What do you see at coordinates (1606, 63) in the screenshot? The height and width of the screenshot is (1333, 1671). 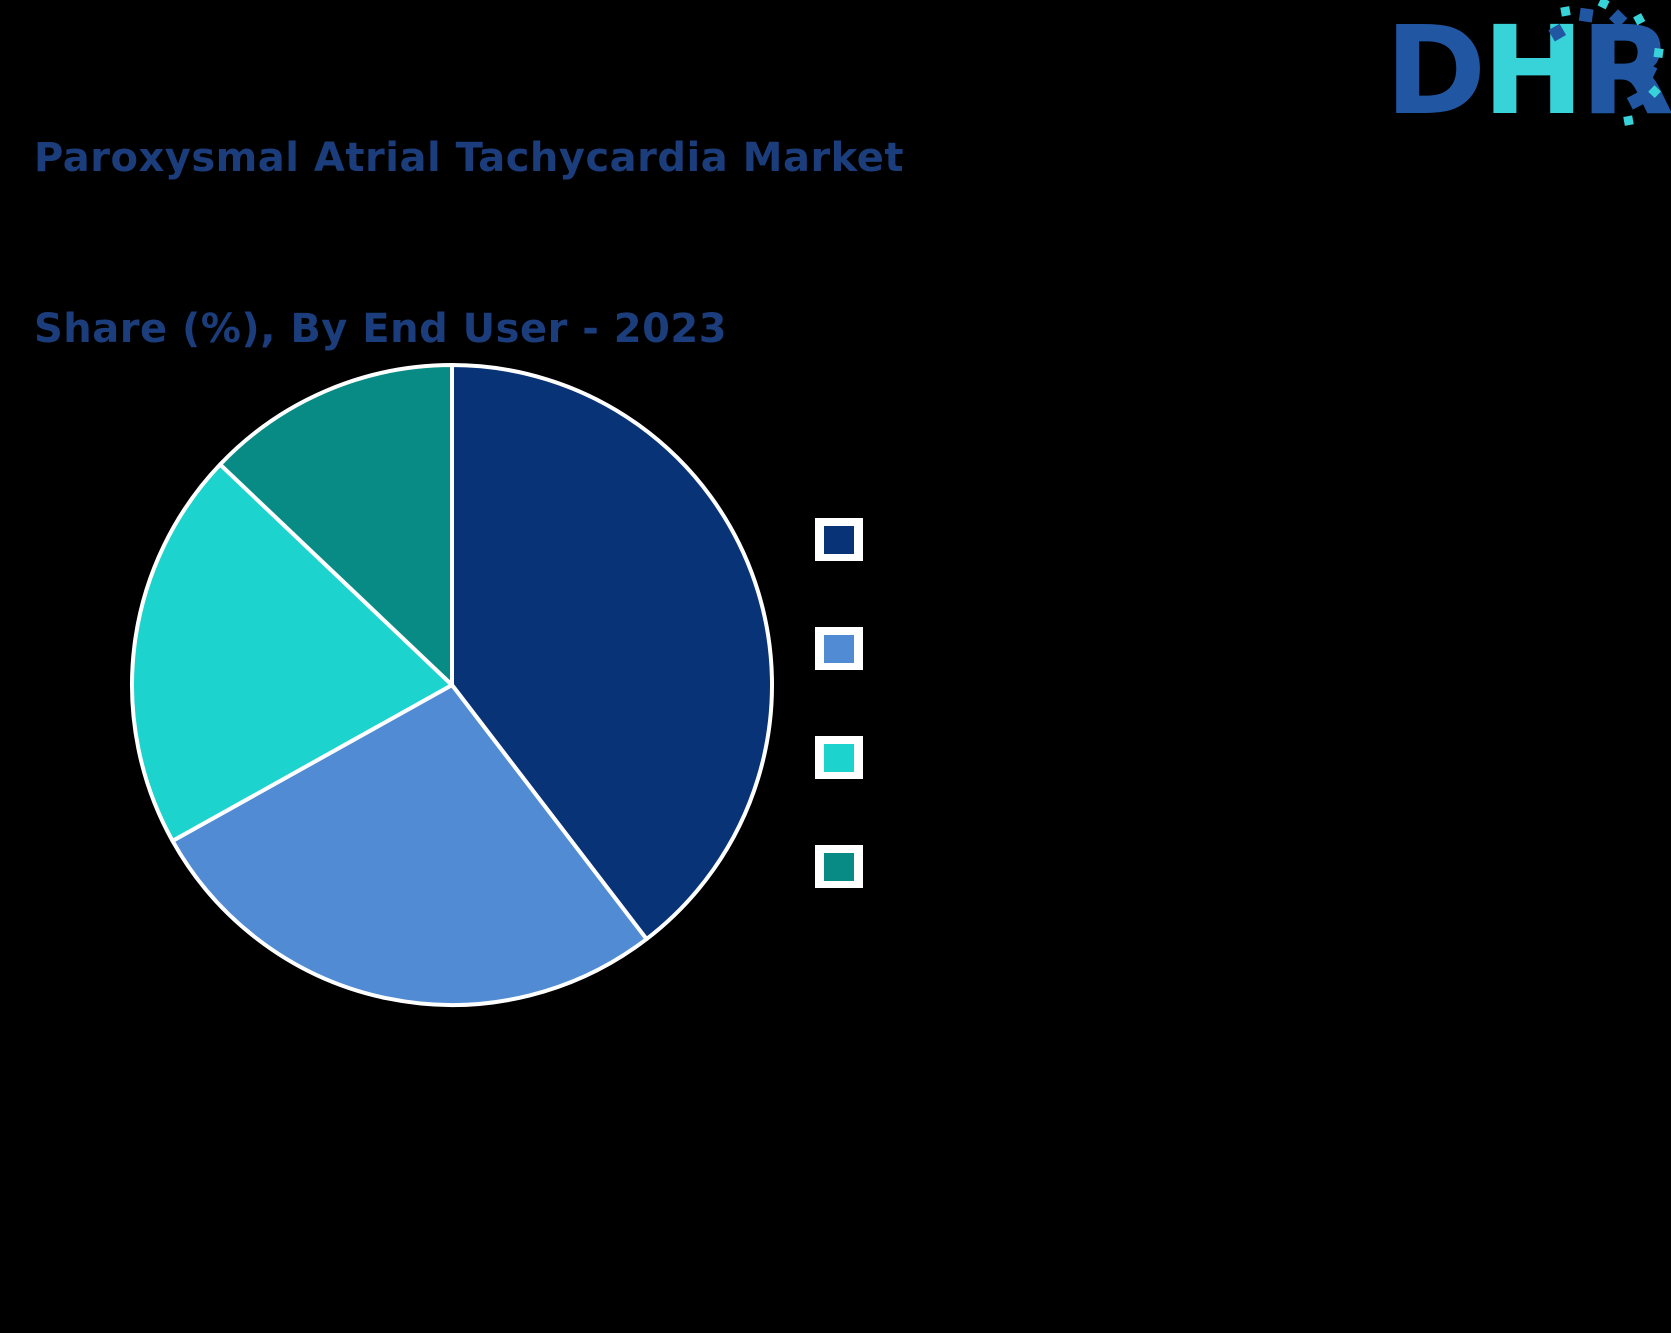 I see `logo-burst-icon` at bounding box center [1606, 63].